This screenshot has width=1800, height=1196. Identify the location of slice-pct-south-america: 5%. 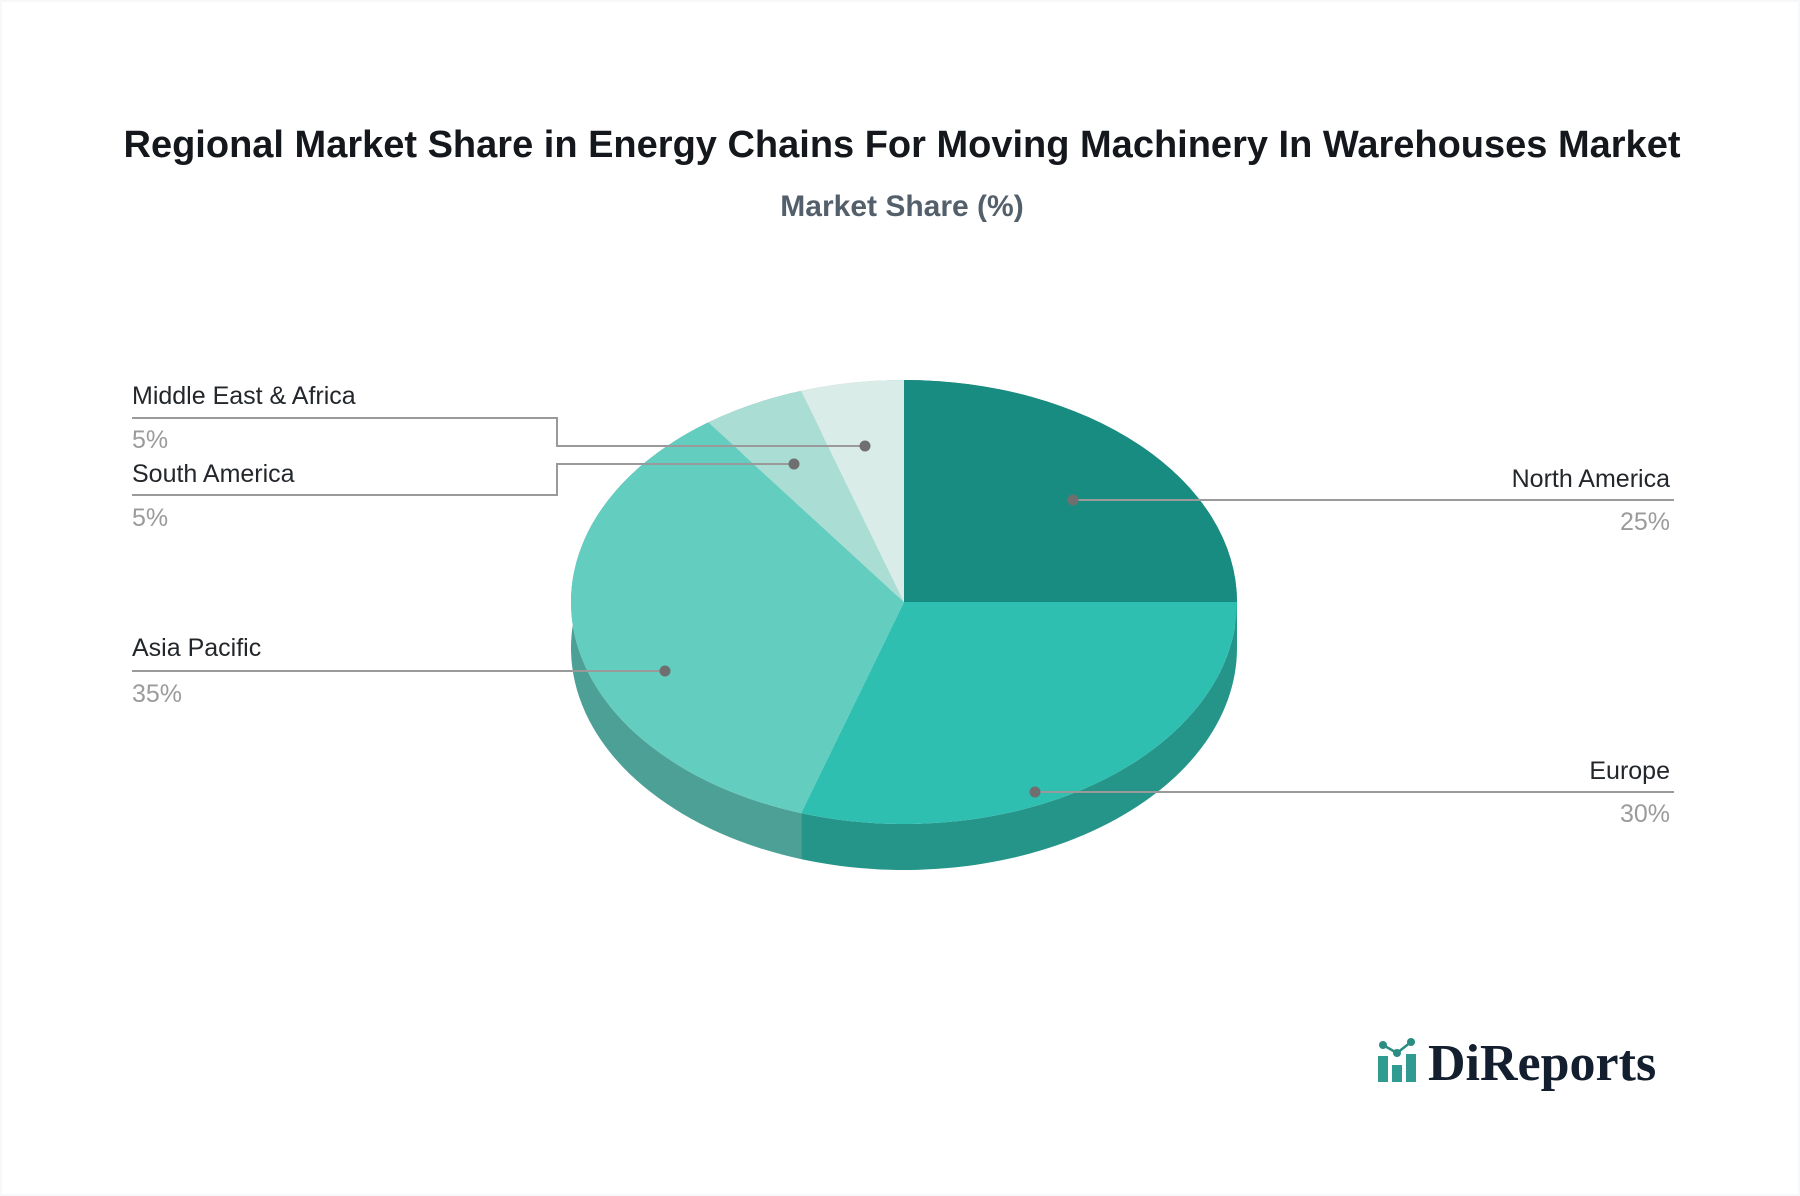
(150, 518).